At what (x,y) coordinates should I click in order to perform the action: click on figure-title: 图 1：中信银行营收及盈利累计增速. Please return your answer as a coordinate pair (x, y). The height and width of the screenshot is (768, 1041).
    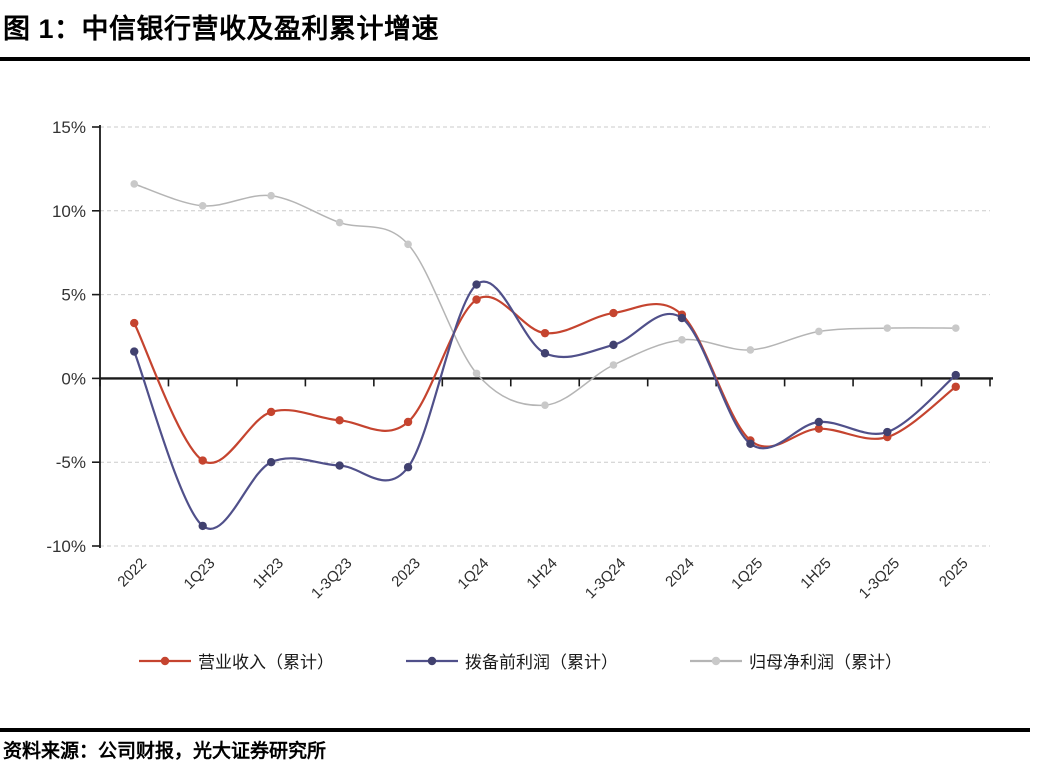
    Looking at the image, I should click on (221, 29).